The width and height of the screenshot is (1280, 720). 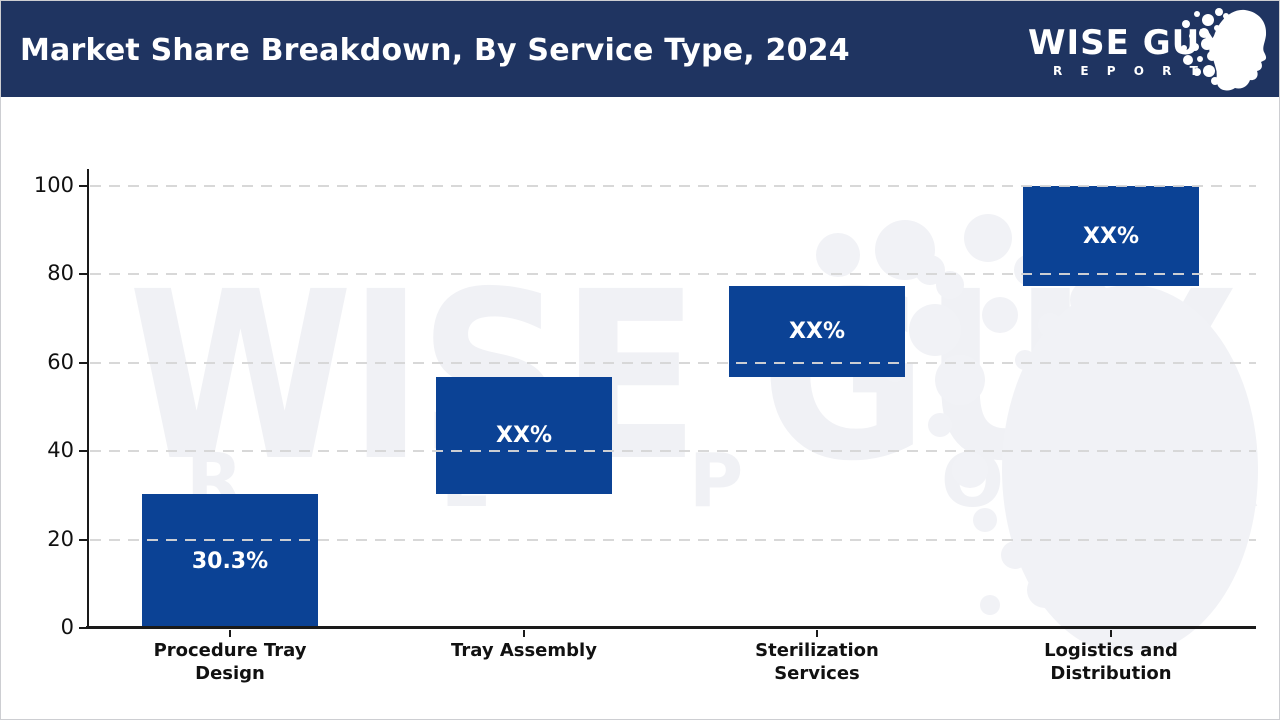 I want to click on logo-wiseguy-text: WISE GUY, so click(x=1127, y=43).